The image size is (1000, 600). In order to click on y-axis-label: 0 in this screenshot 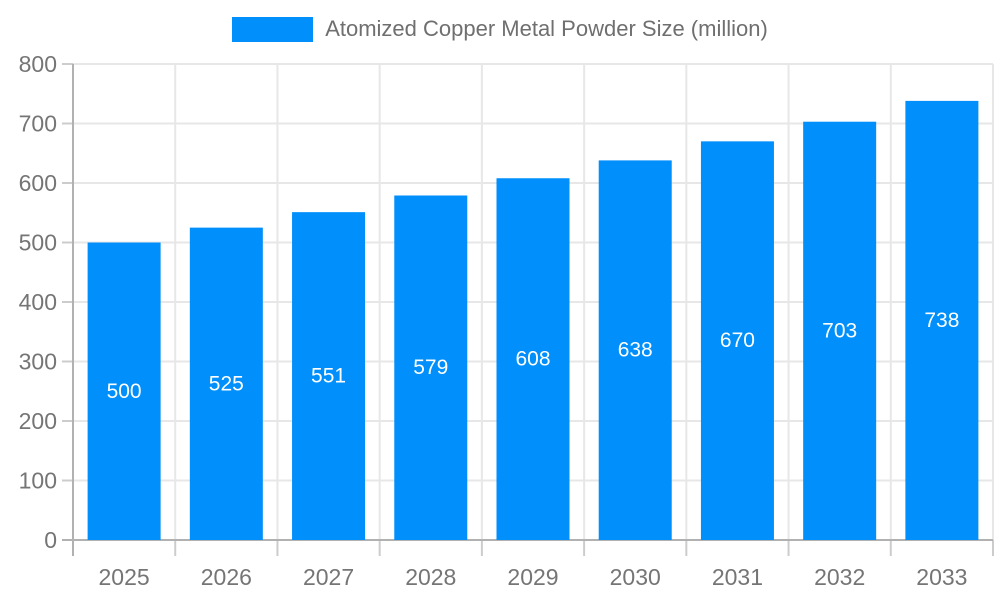, I will do `click(50, 540)`.